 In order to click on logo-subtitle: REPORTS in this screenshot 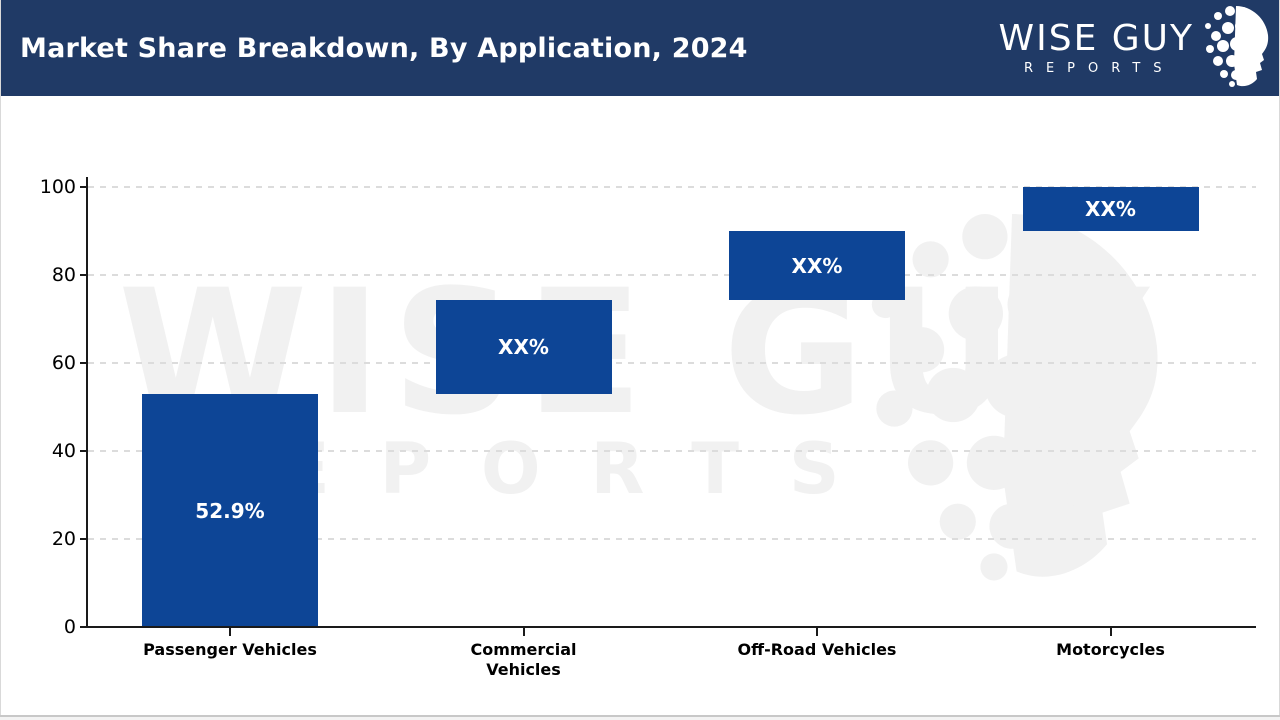, I will do `click(1099, 68)`.